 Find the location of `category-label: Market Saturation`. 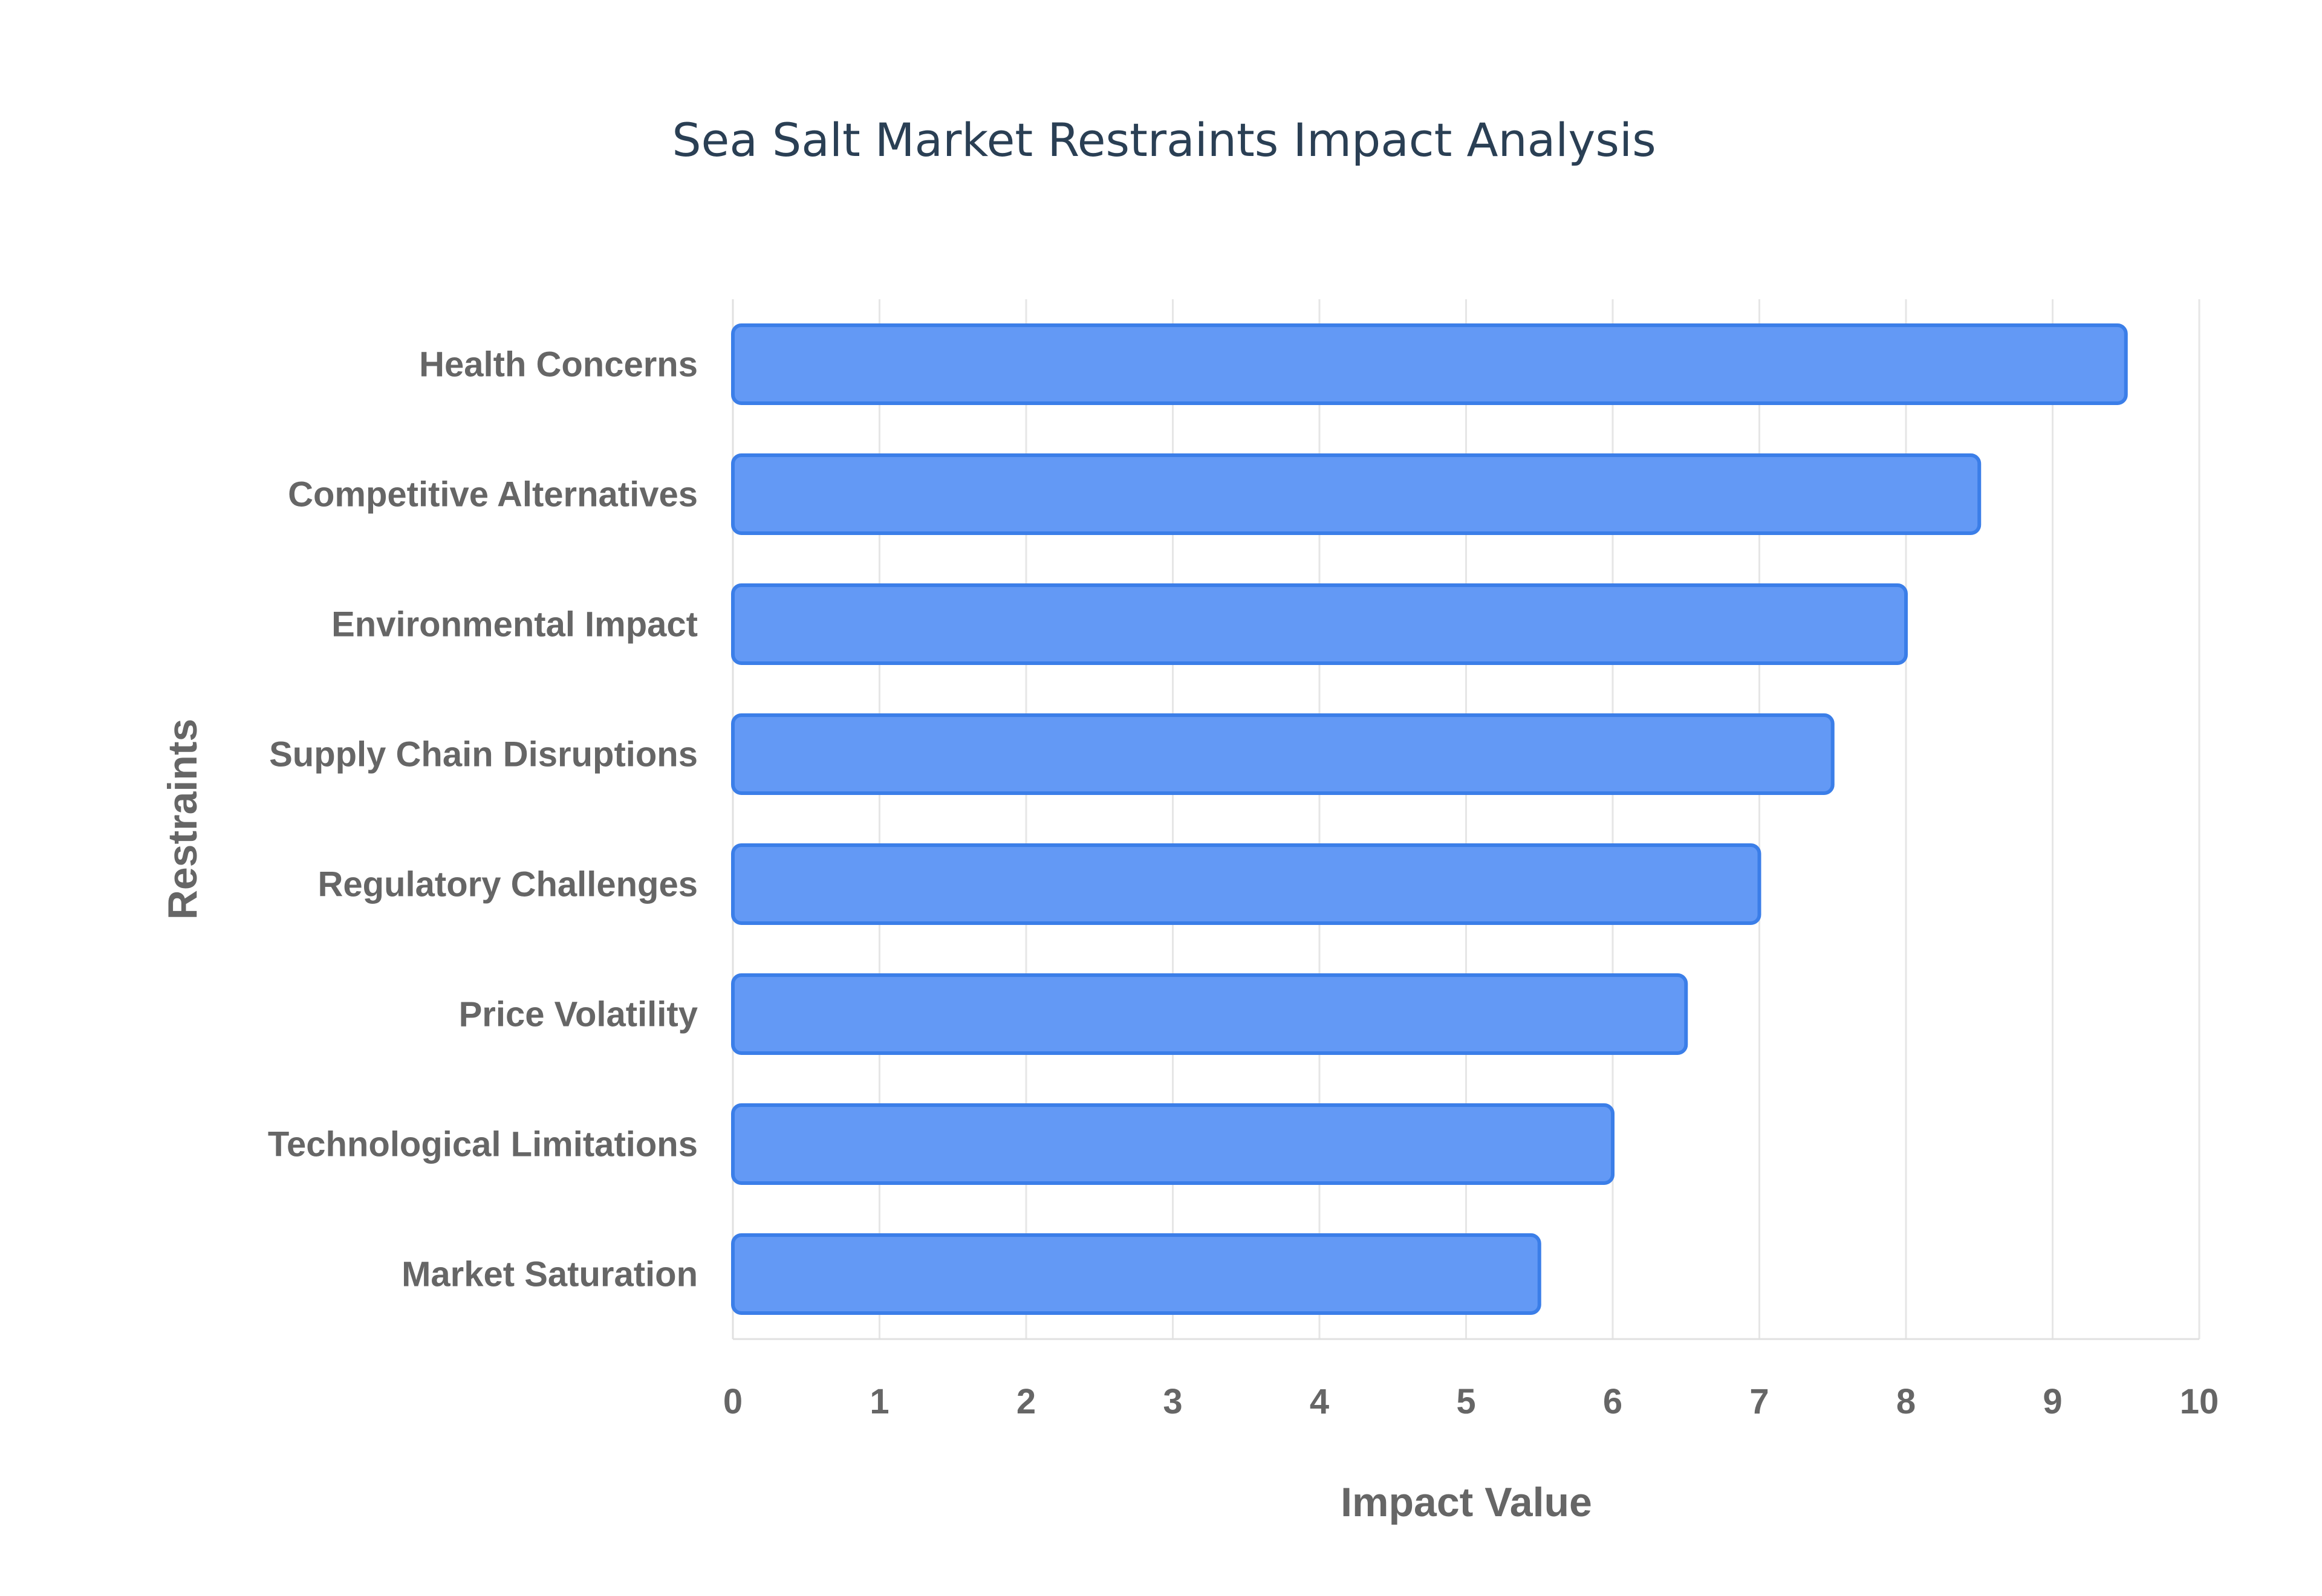

category-label: Market Saturation is located at coordinates (550, 1274).